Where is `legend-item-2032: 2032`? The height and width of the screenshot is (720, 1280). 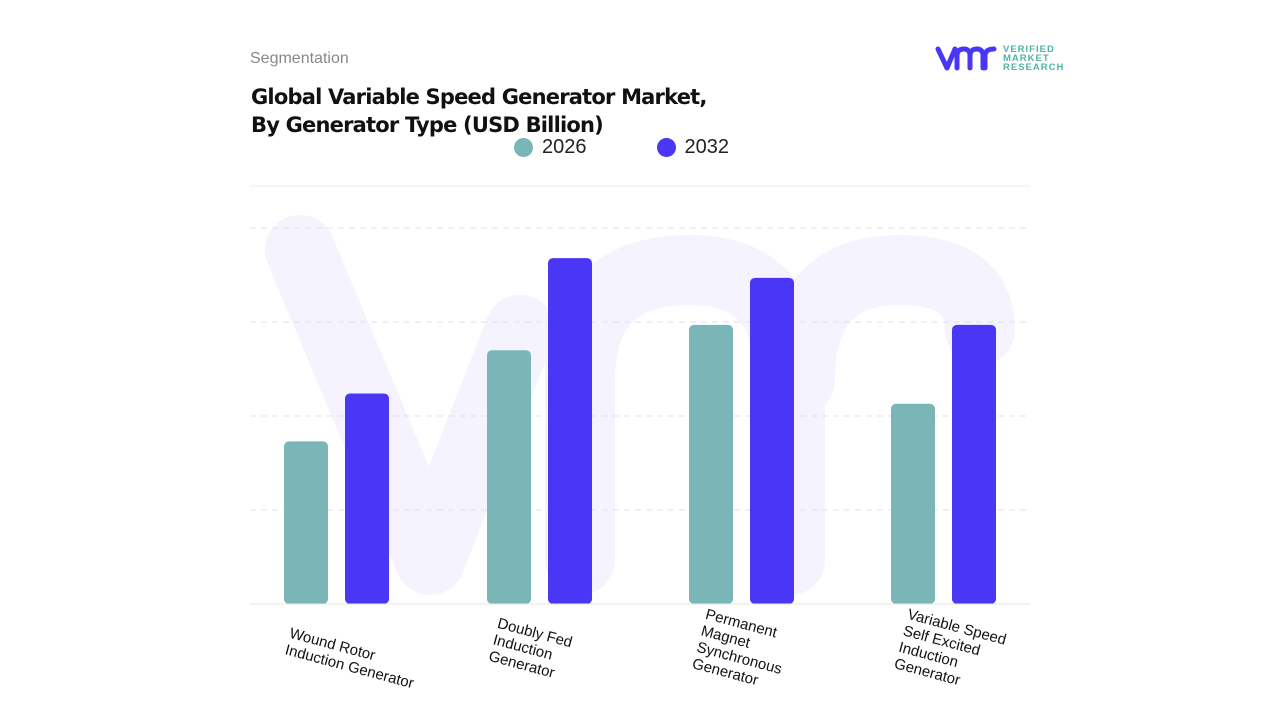 legend-item-2032: 2032 is located at coordinates (693, 147).